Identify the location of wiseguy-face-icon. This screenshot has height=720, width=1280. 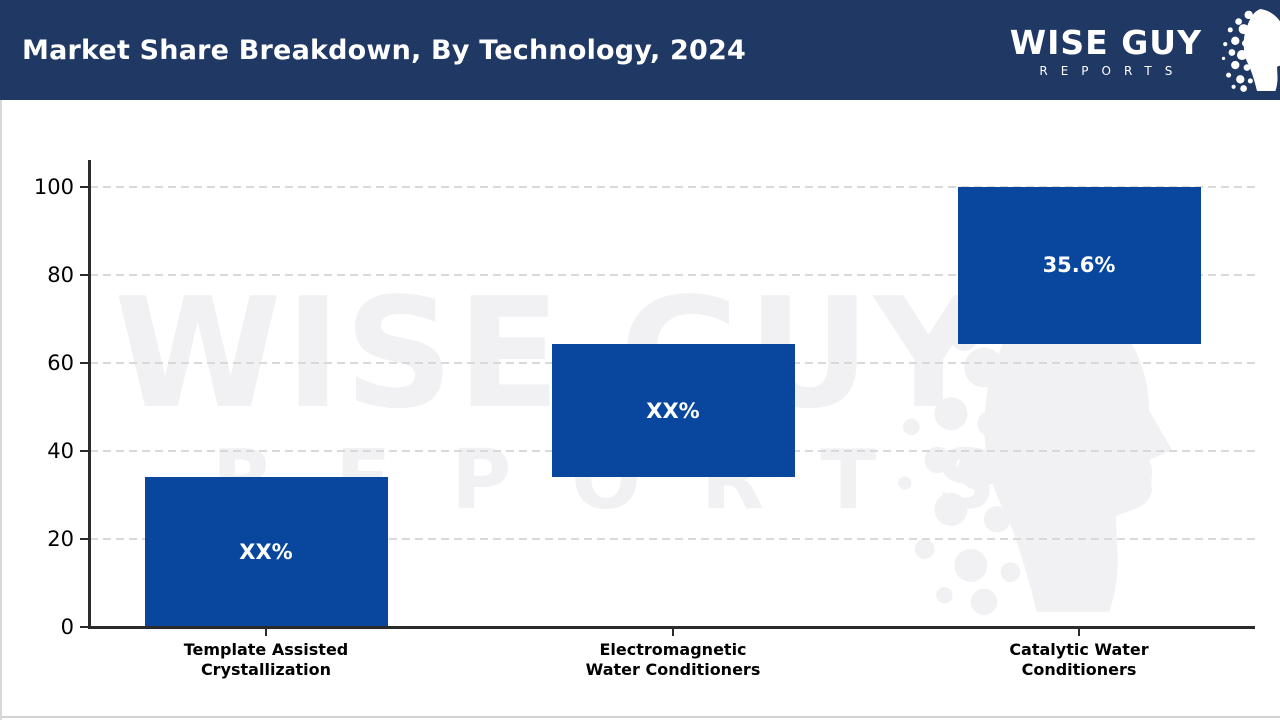
(1250, 50).